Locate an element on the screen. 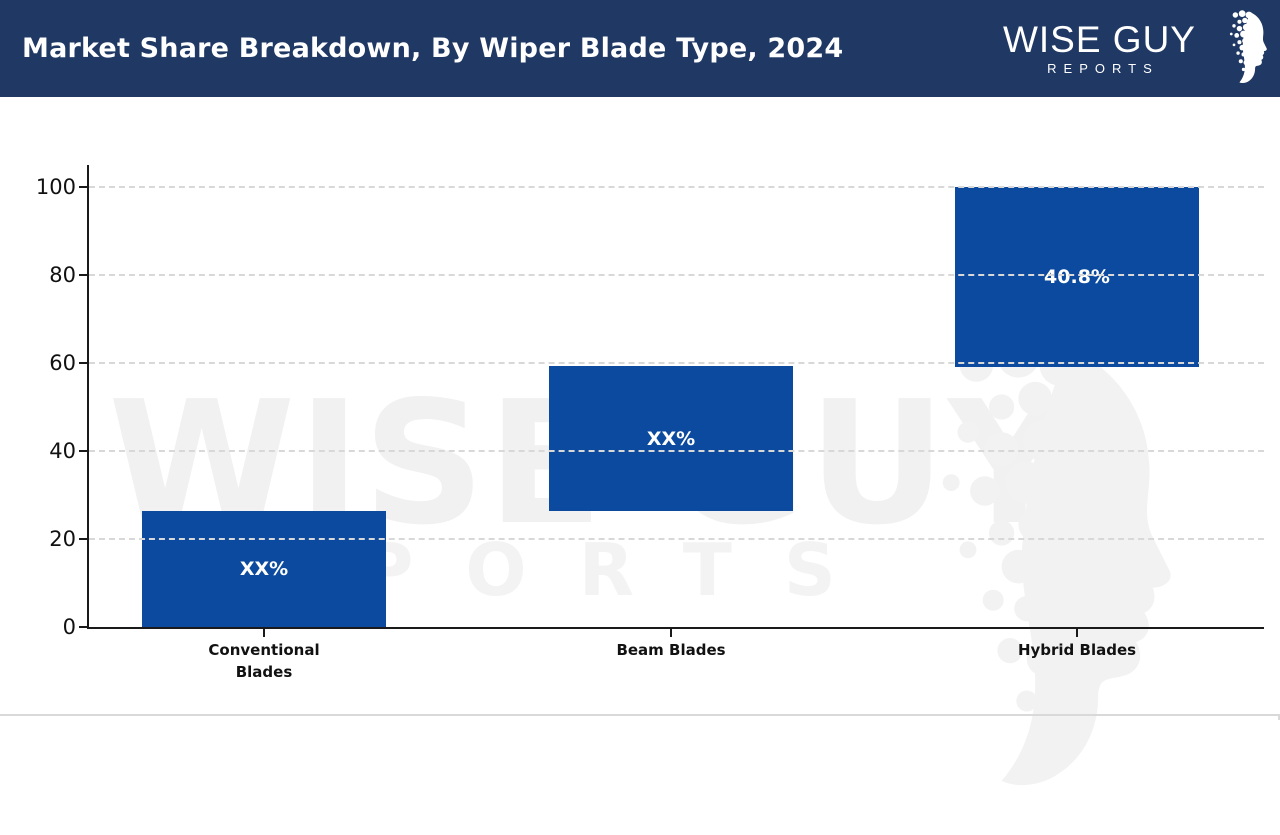 Image resolution: width=1280 pixels, height=835 pixels. y-axis-line is located at coordinates (88, 397).